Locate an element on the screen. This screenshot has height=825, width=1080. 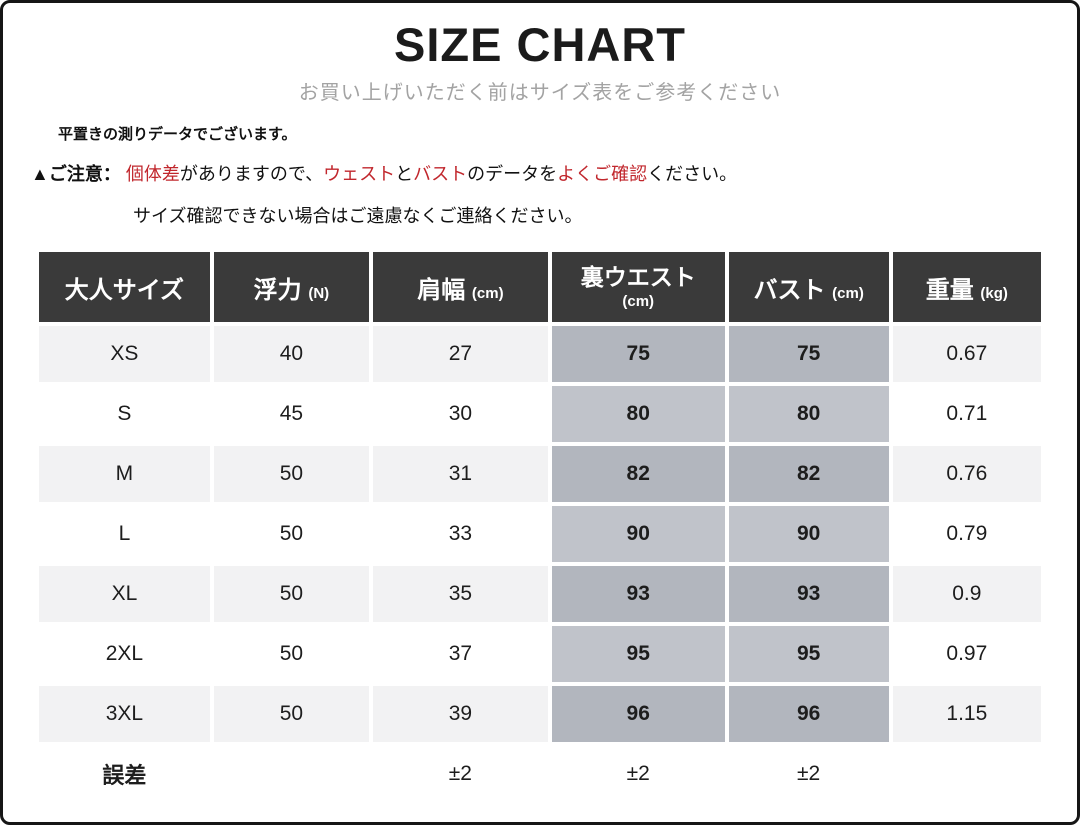
weight-cell: 0.67 is located at coordinates (966, 354).